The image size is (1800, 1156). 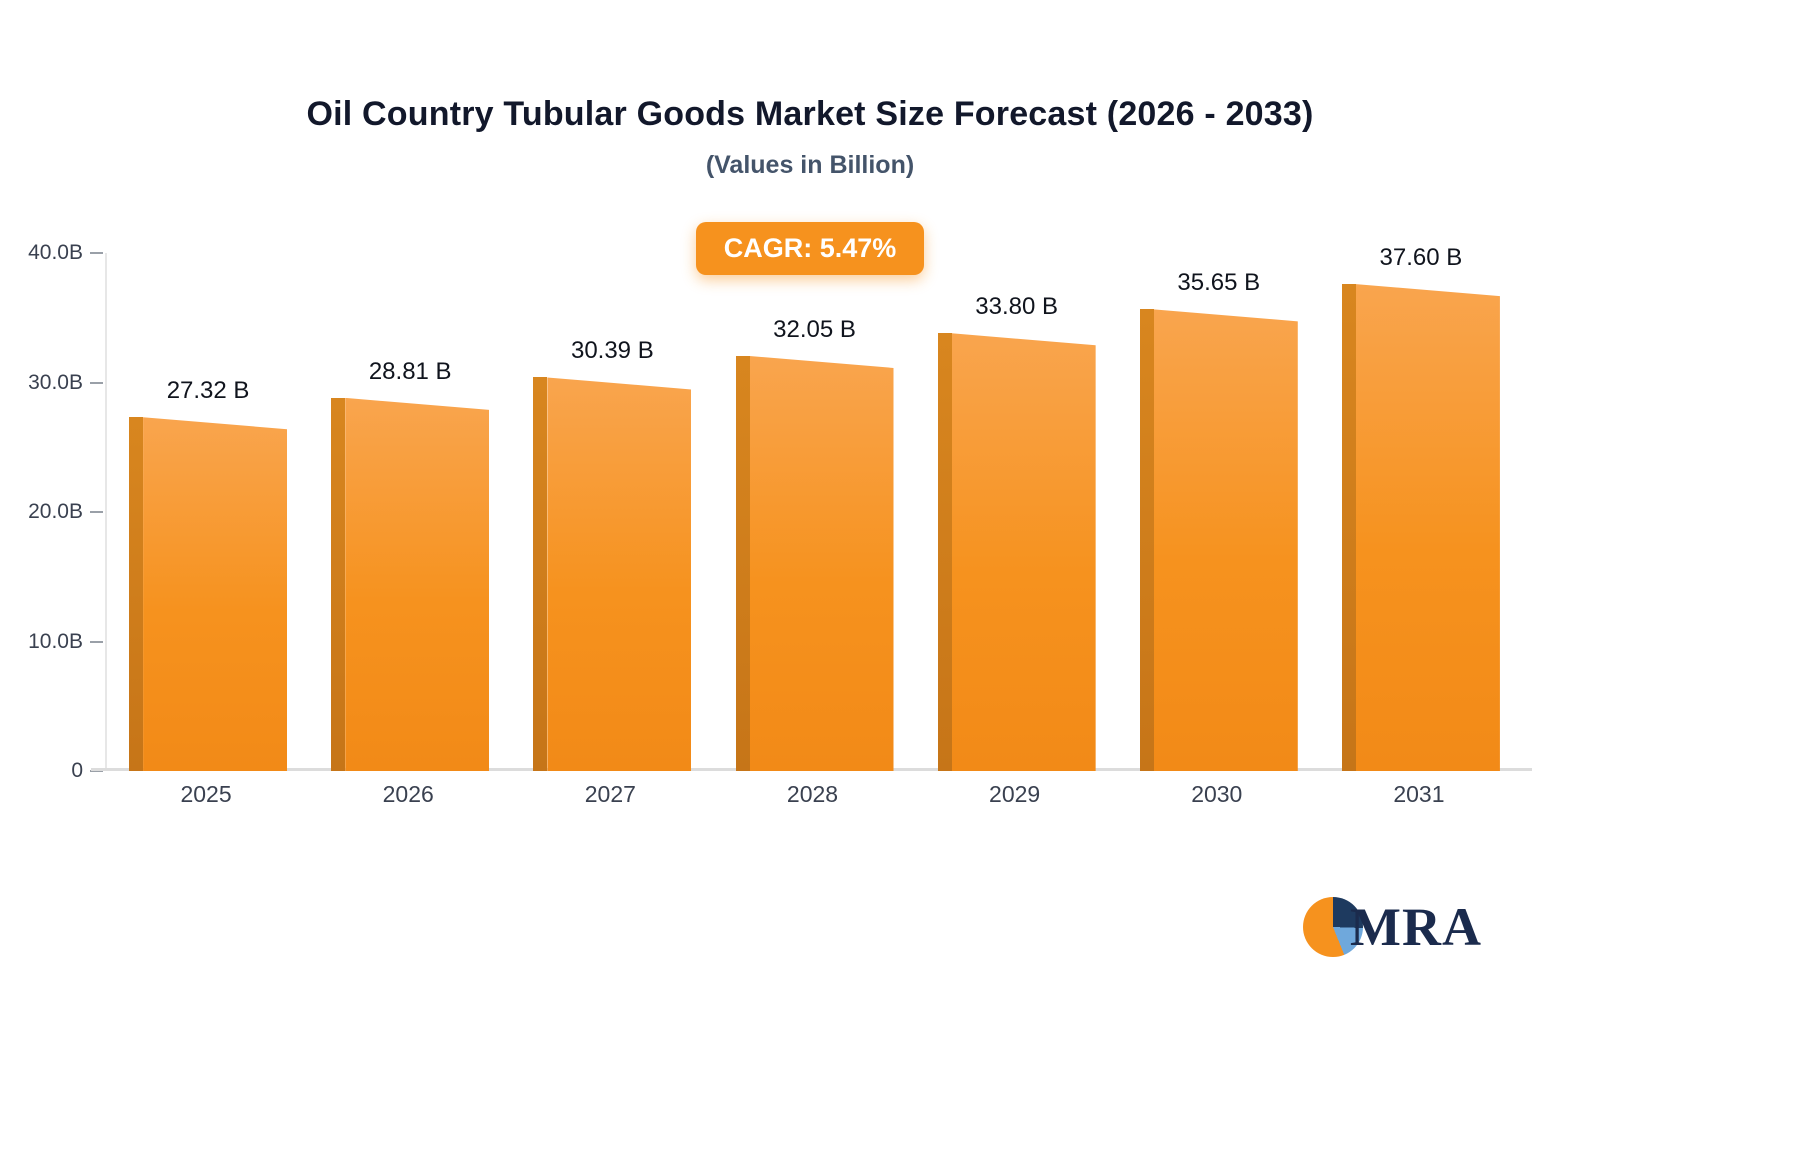 I want to click on y-tick-40.0B: 40.0B, so click(x=65, y=253).